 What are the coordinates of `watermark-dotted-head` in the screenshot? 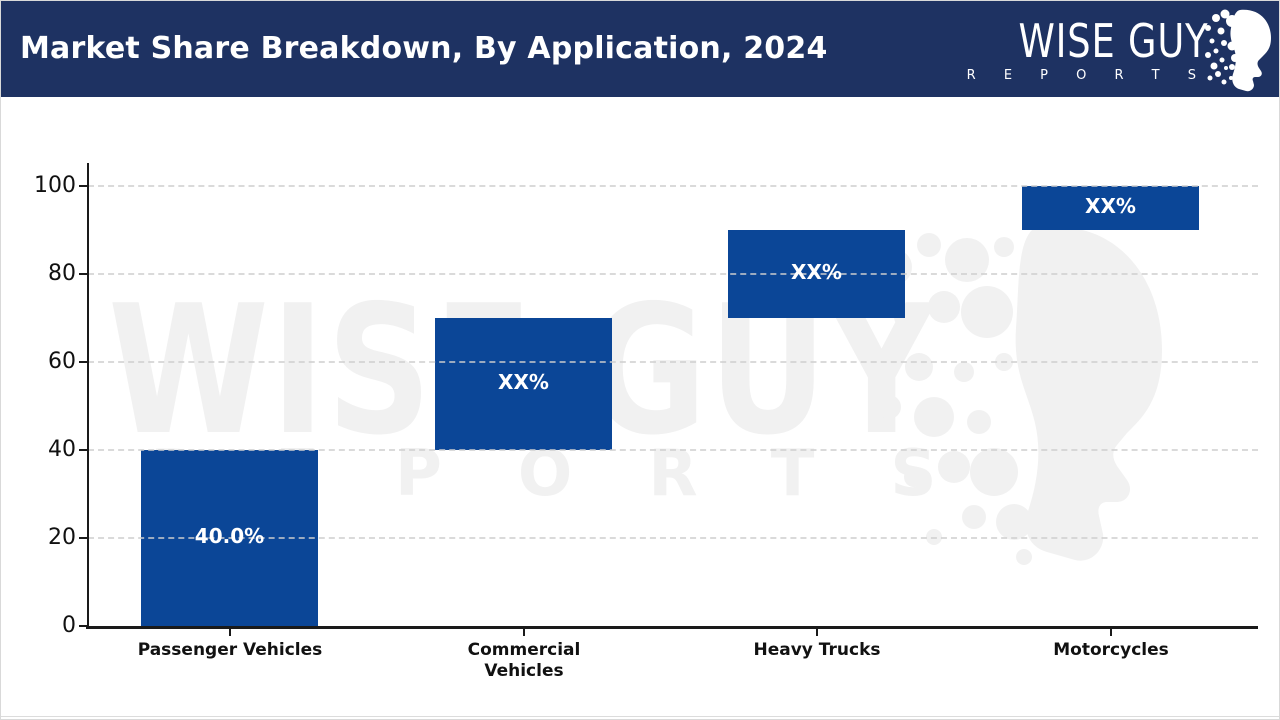 It's located at (1019, 395).